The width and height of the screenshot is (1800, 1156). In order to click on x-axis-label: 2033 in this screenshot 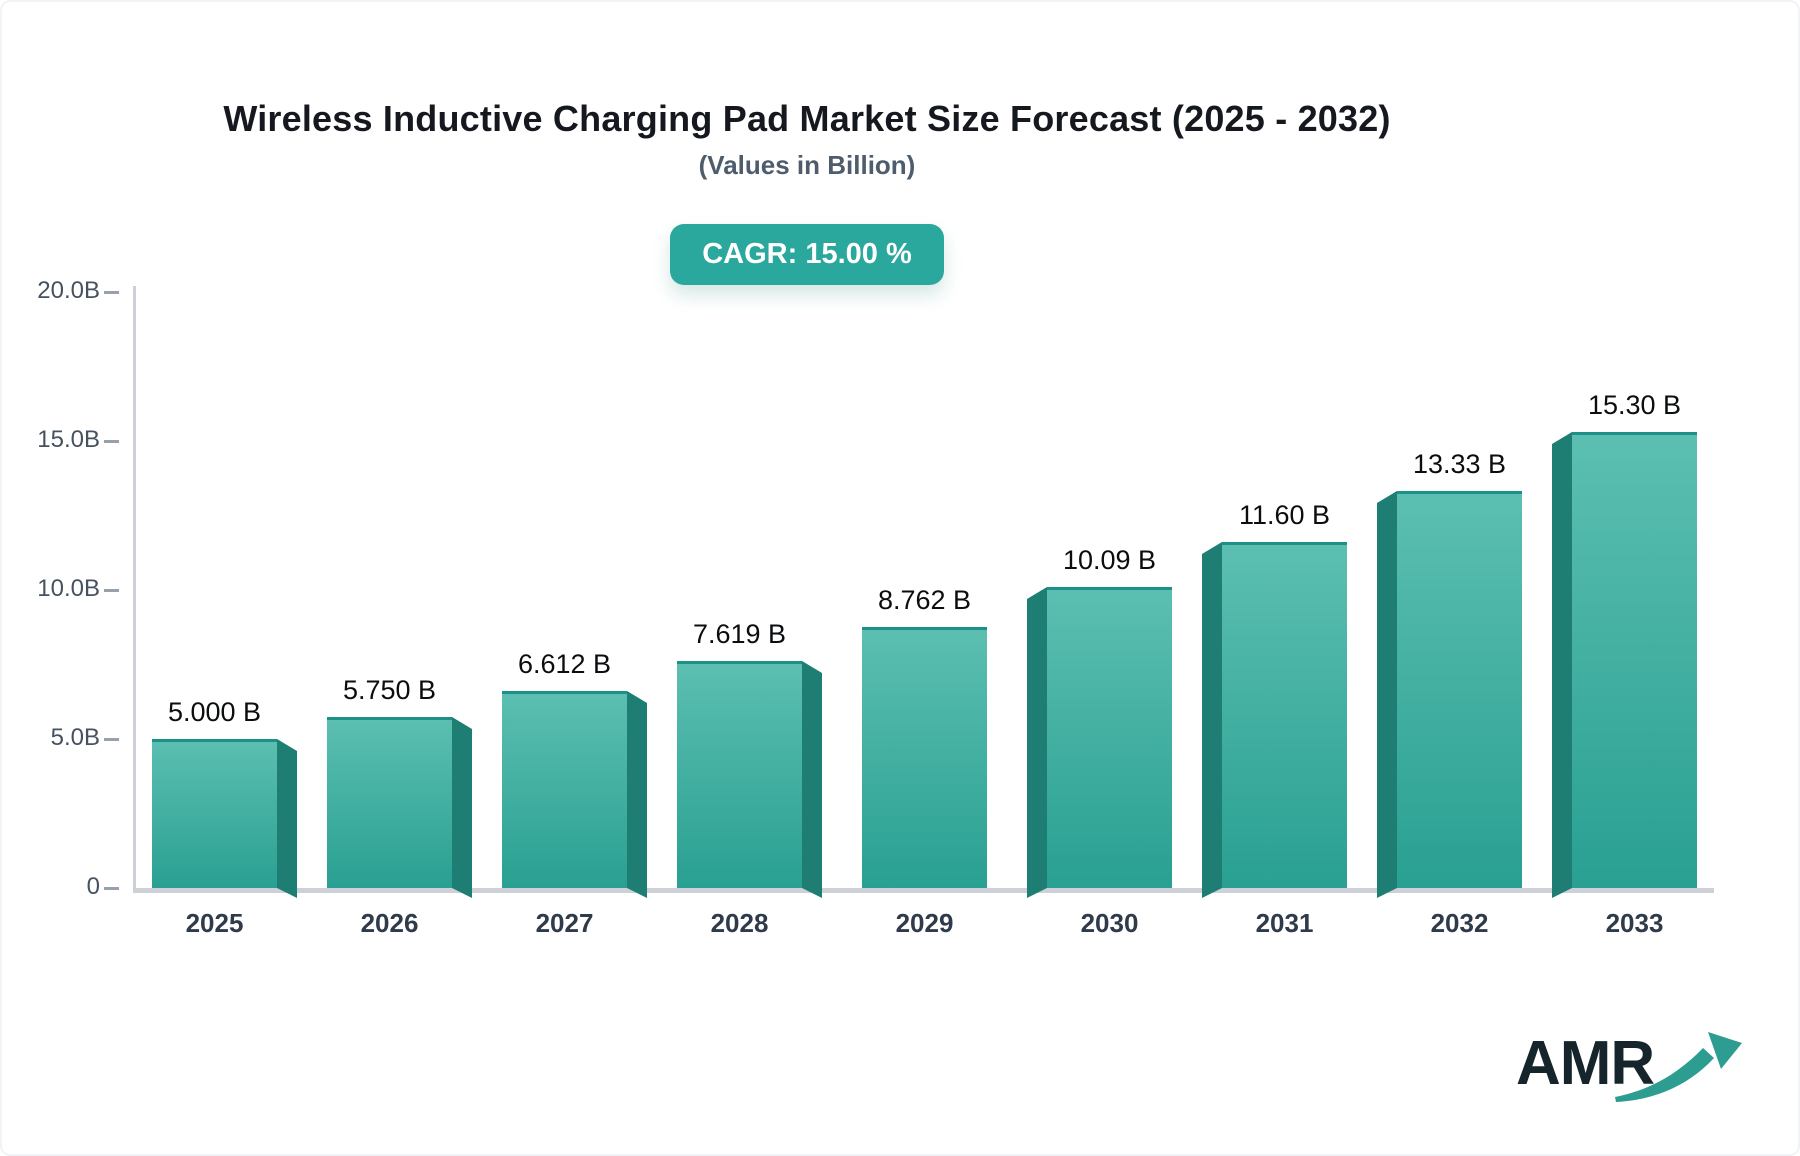, I will do `click(1634, 923)`.